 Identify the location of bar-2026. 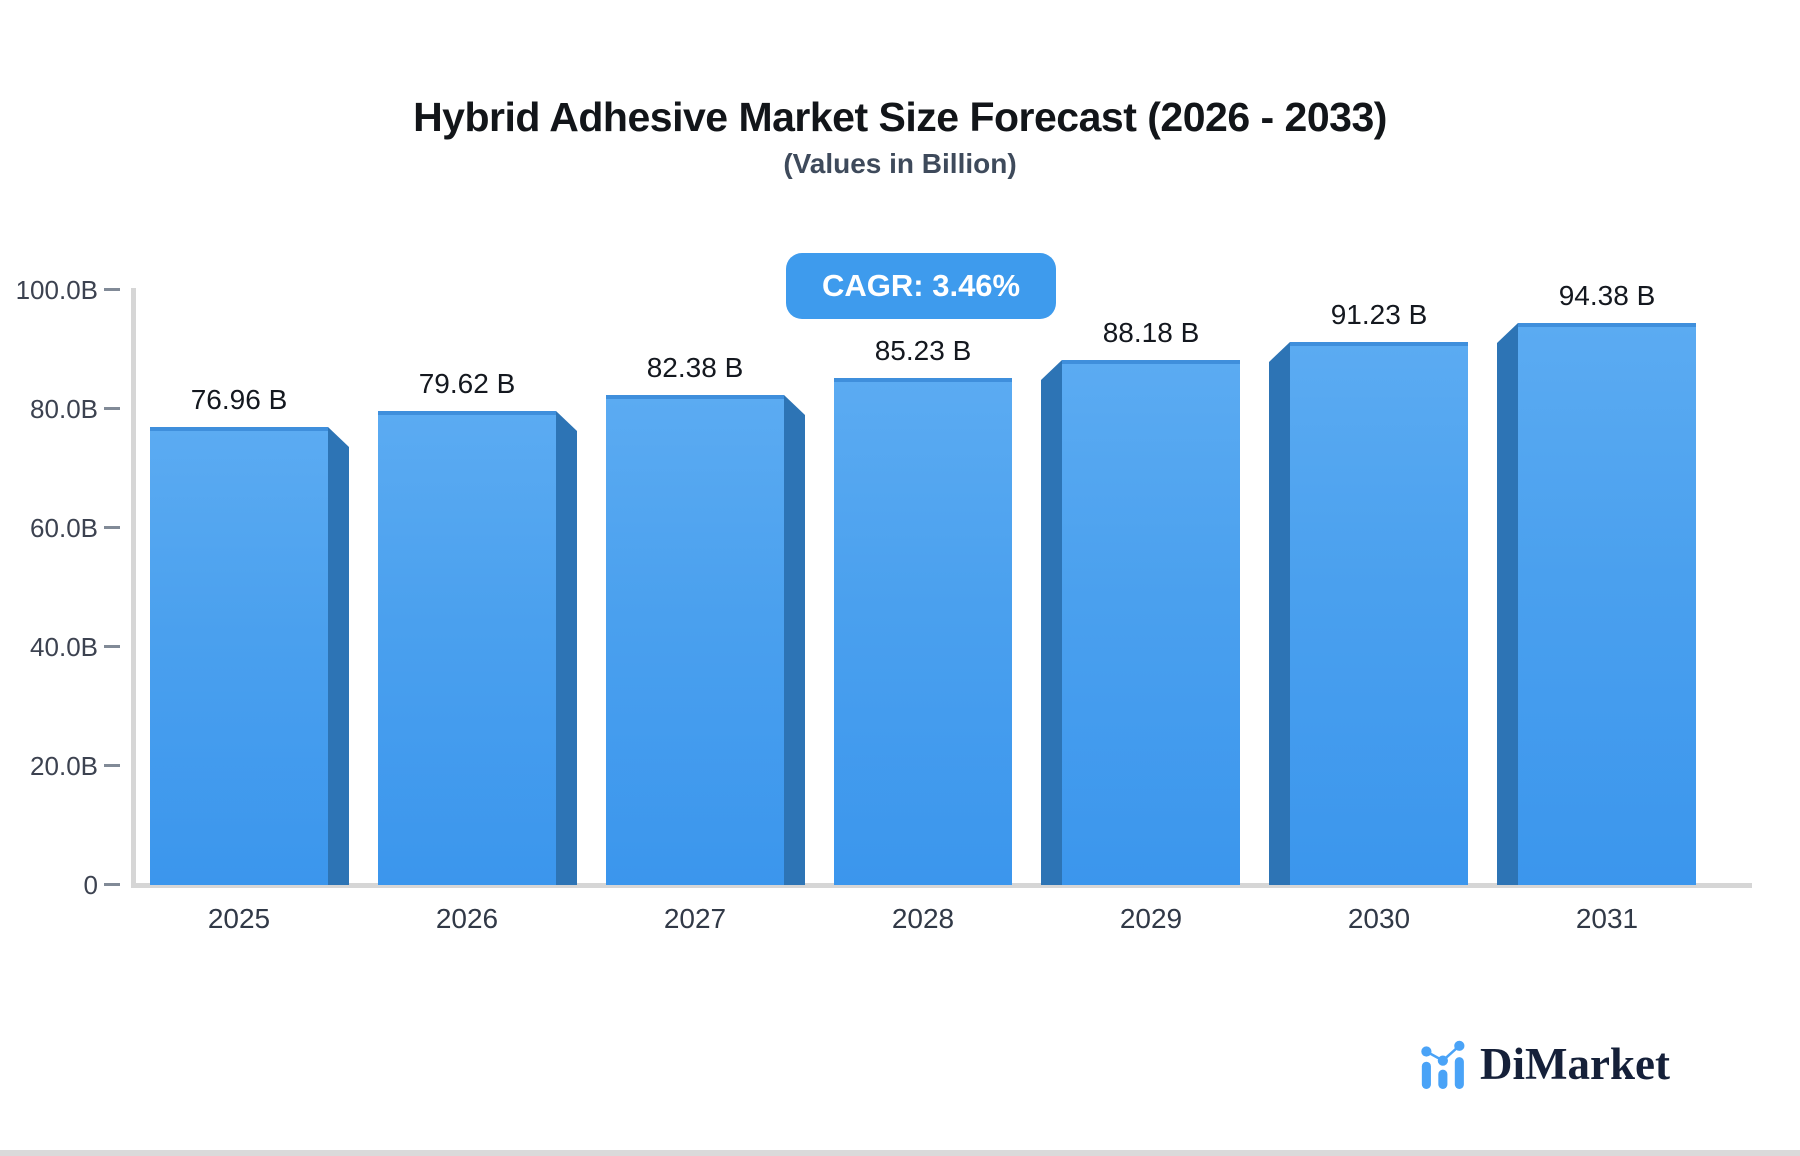
(477, 648).